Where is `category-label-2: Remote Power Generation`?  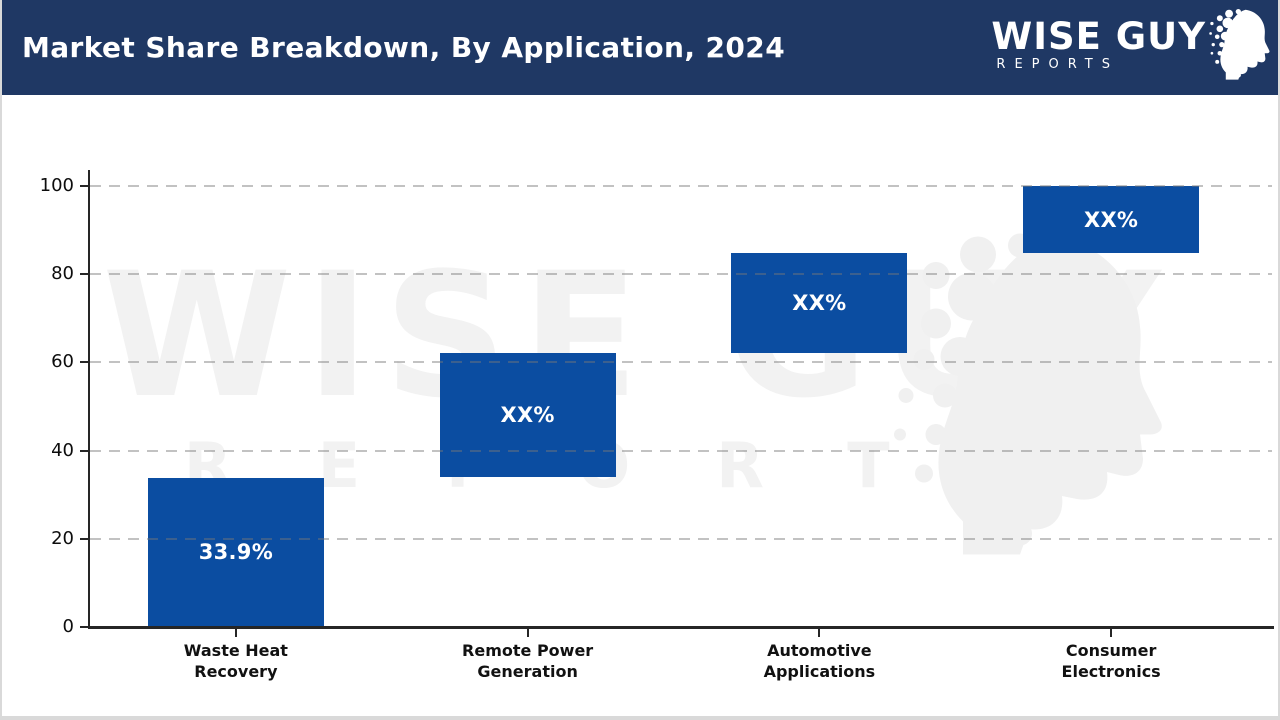
category-label-2: Remote Power Generation is located at coordinates (528, 662).